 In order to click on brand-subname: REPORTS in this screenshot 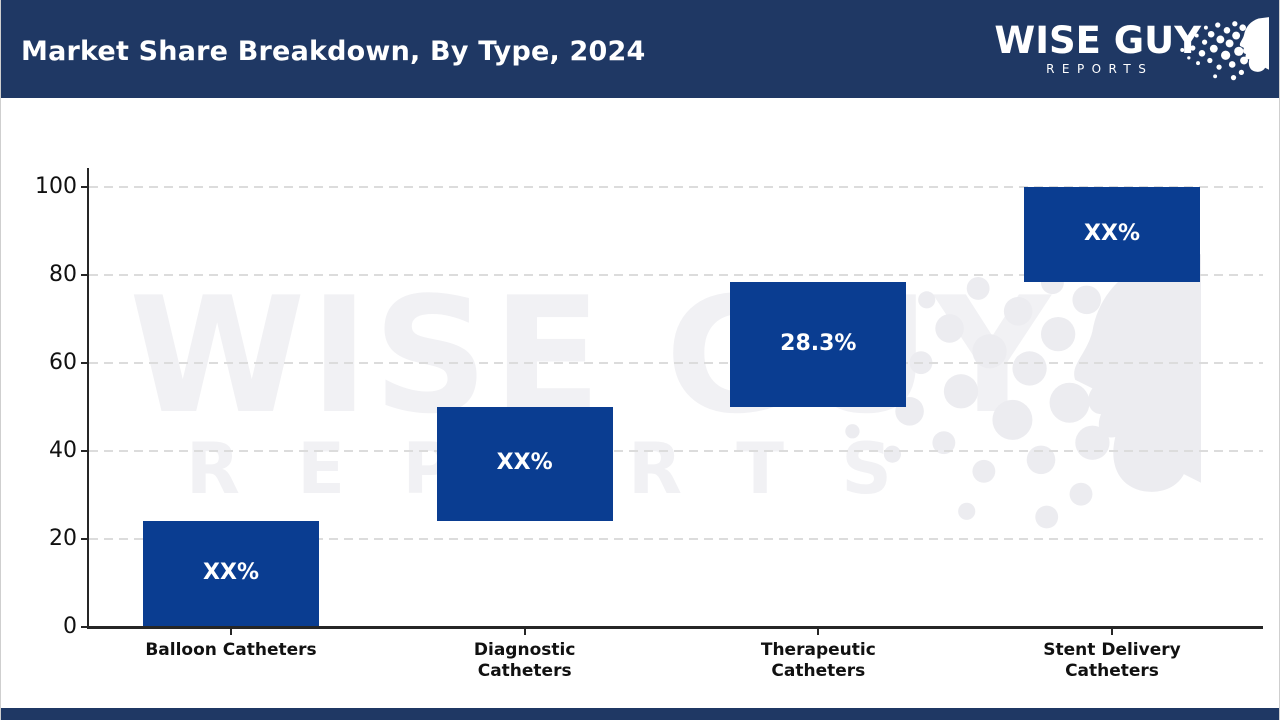, I will do `click(1100, 69)`.